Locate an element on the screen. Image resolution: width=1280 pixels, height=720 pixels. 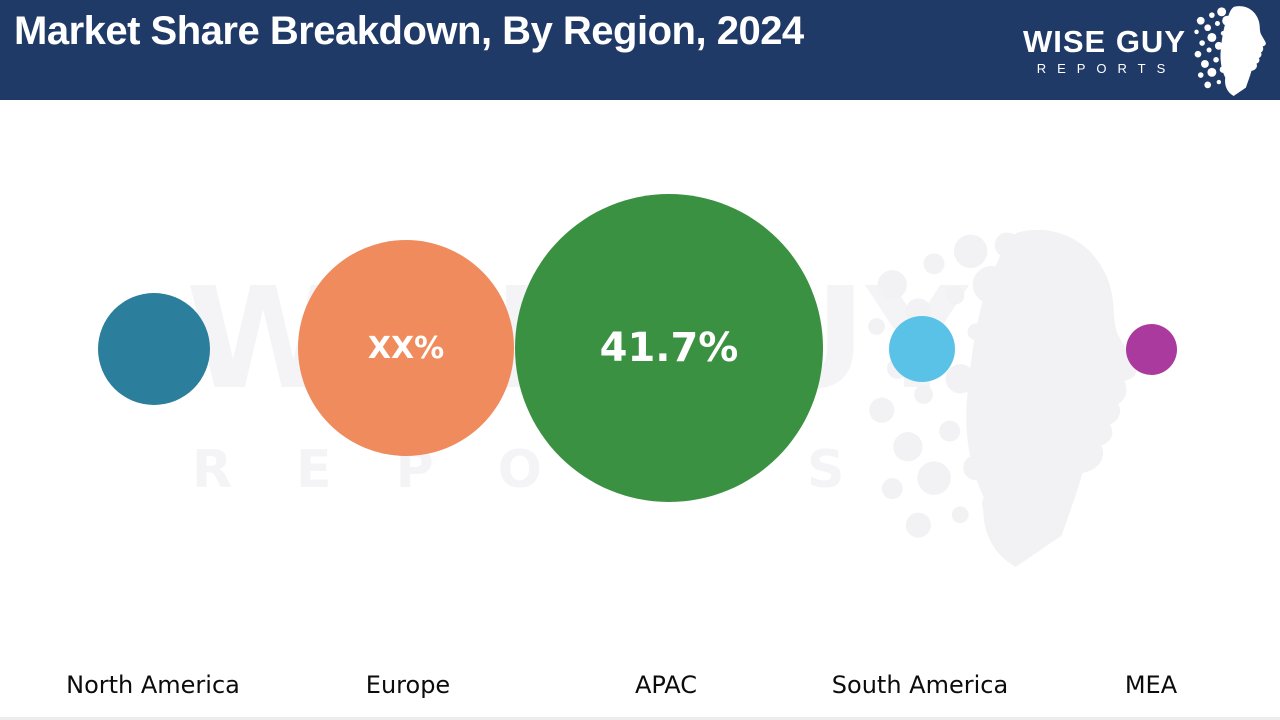
category-label-apac: APAC is located at coordinates (666, 685).